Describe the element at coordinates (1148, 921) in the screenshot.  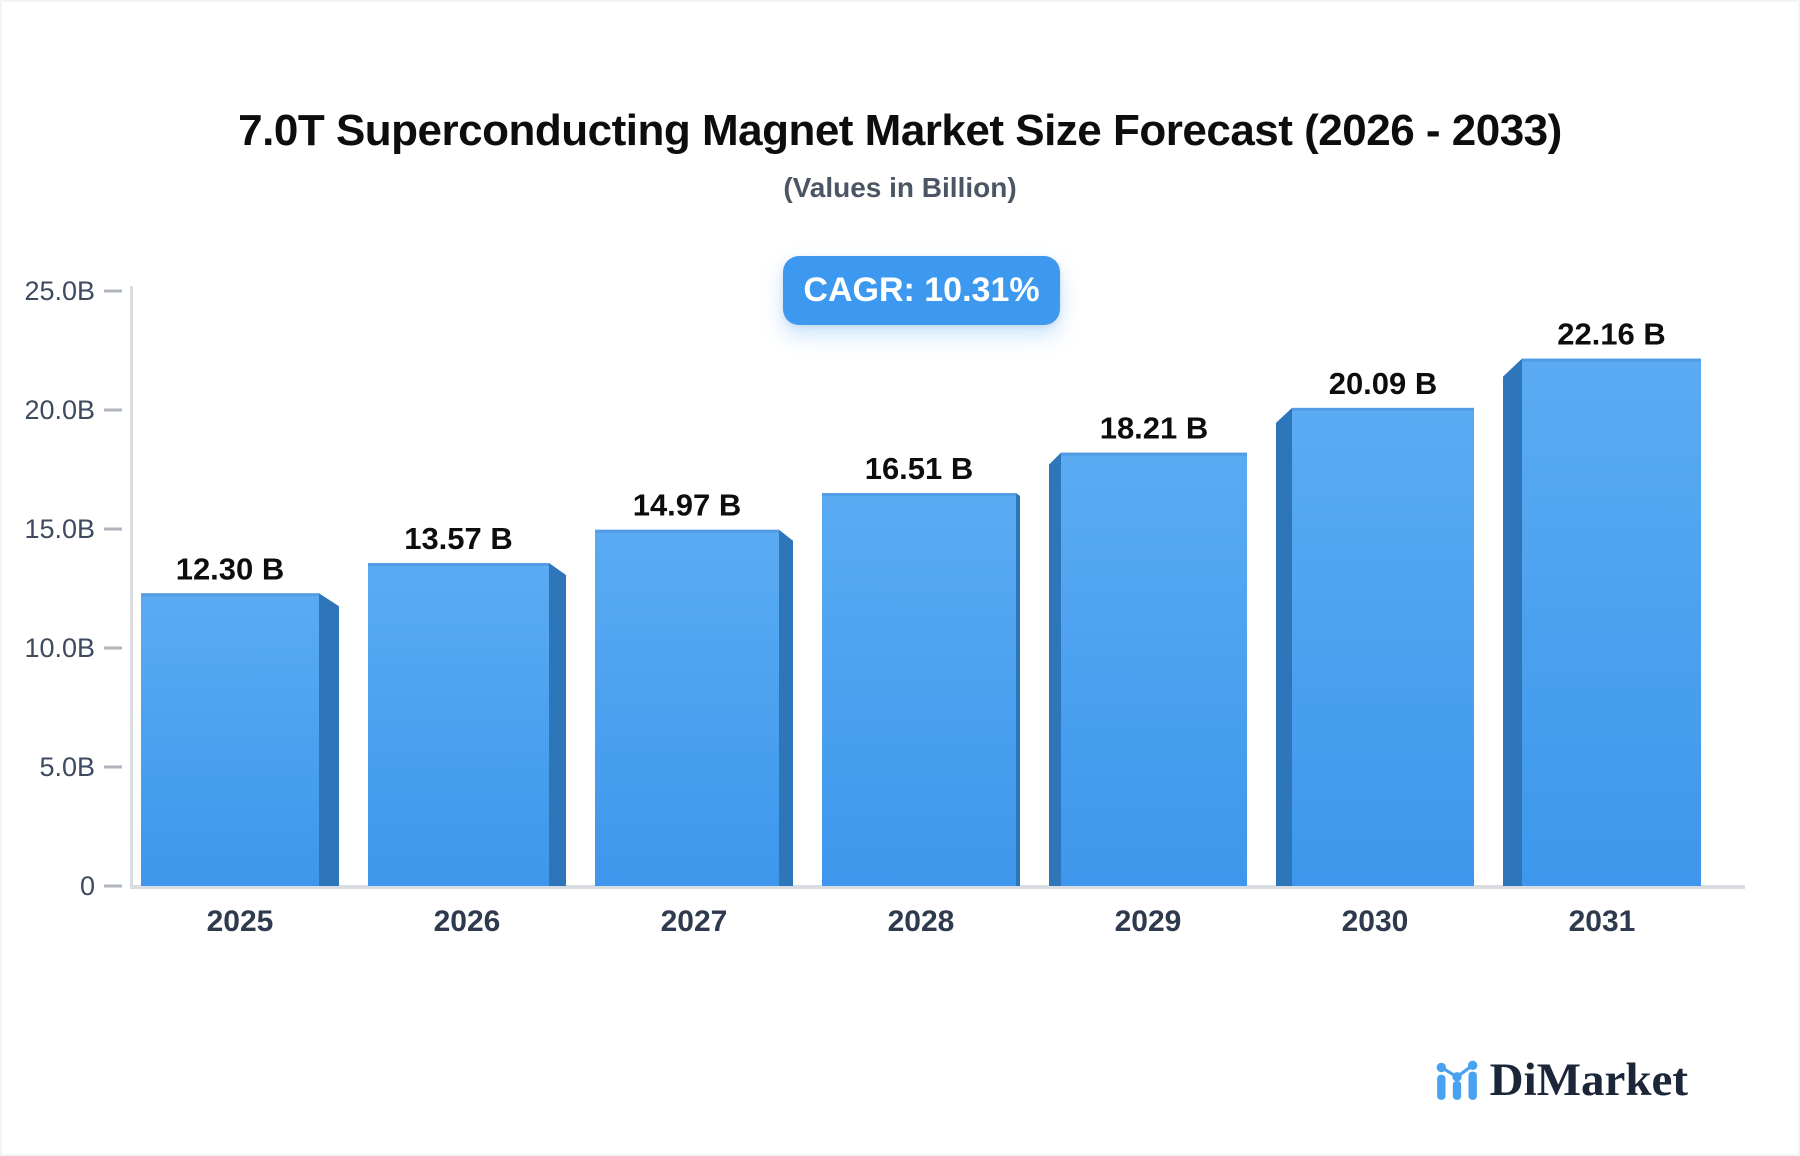
I see `x-category-label: 2029` at that location.